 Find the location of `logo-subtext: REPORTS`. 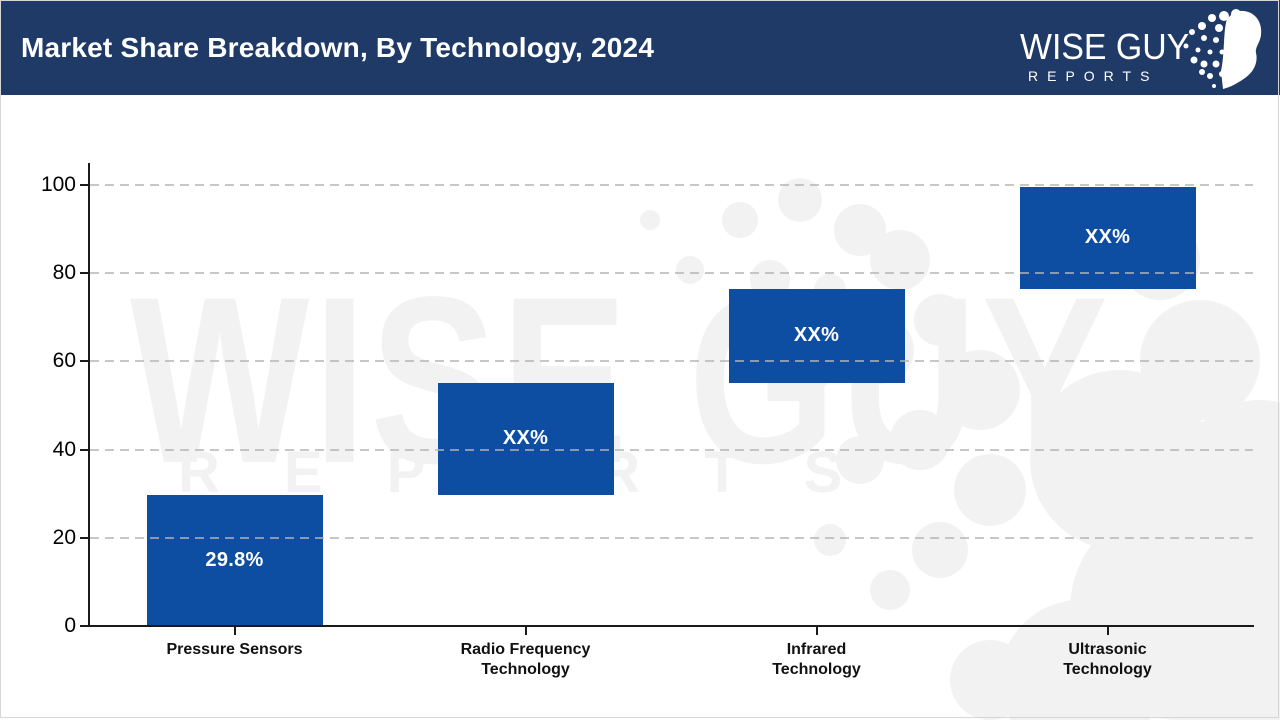

logo-subtext: REPORTS is located at coordinates (1093, 76).